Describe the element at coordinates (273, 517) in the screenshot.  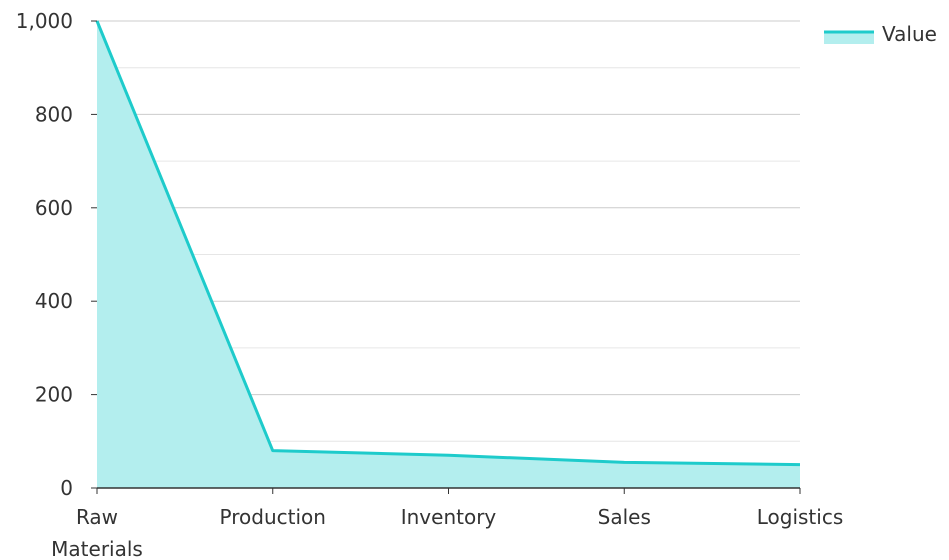
I see `x-tick-label: Production` at that location.